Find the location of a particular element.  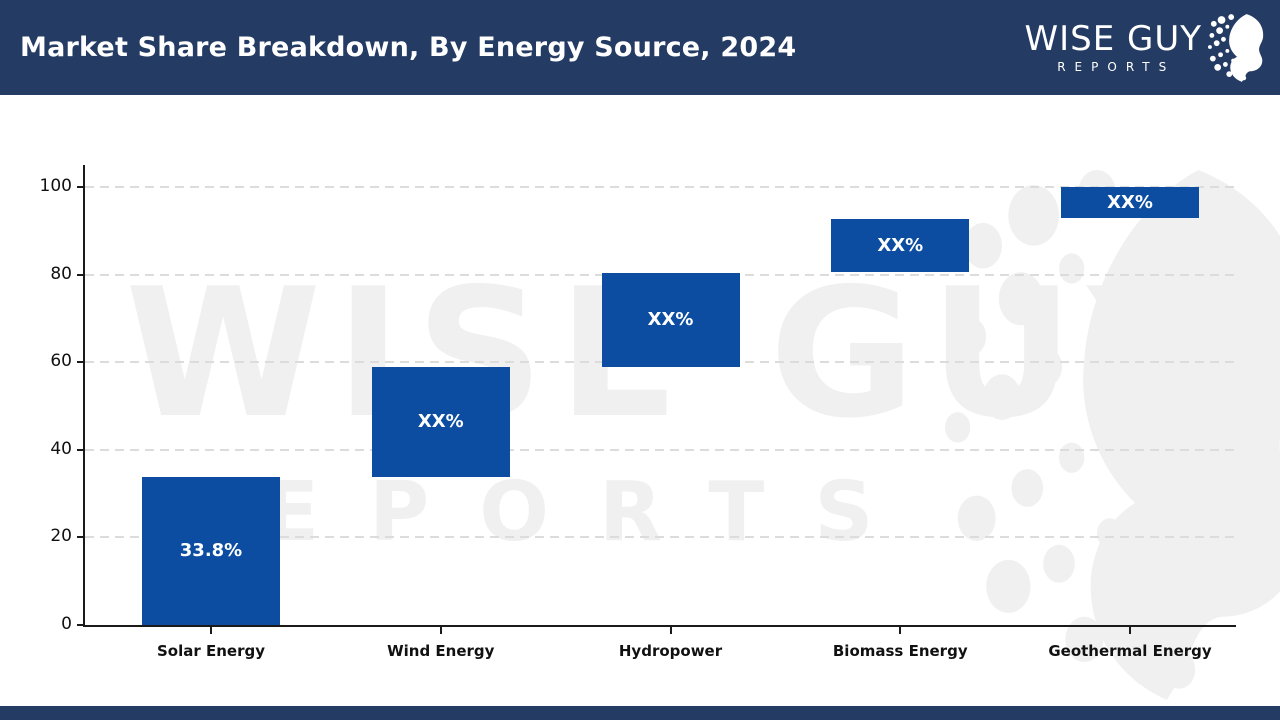

x-category-label: Wind Energy is located at coordinates (441, 651).